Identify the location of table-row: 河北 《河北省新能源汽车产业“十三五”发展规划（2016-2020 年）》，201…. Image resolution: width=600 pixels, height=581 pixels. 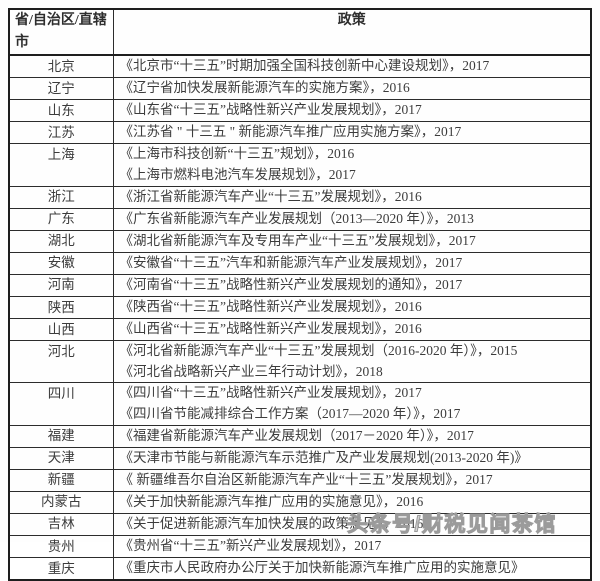
(300, 362).